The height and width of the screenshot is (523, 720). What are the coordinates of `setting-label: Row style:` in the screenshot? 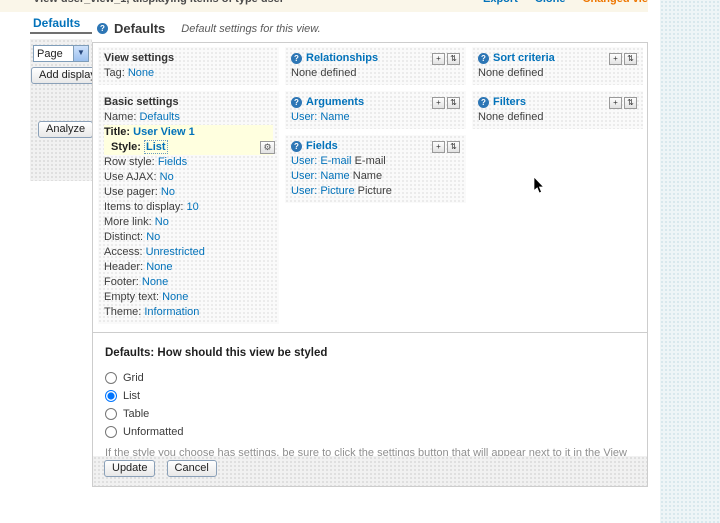 It's located at (129, 162).